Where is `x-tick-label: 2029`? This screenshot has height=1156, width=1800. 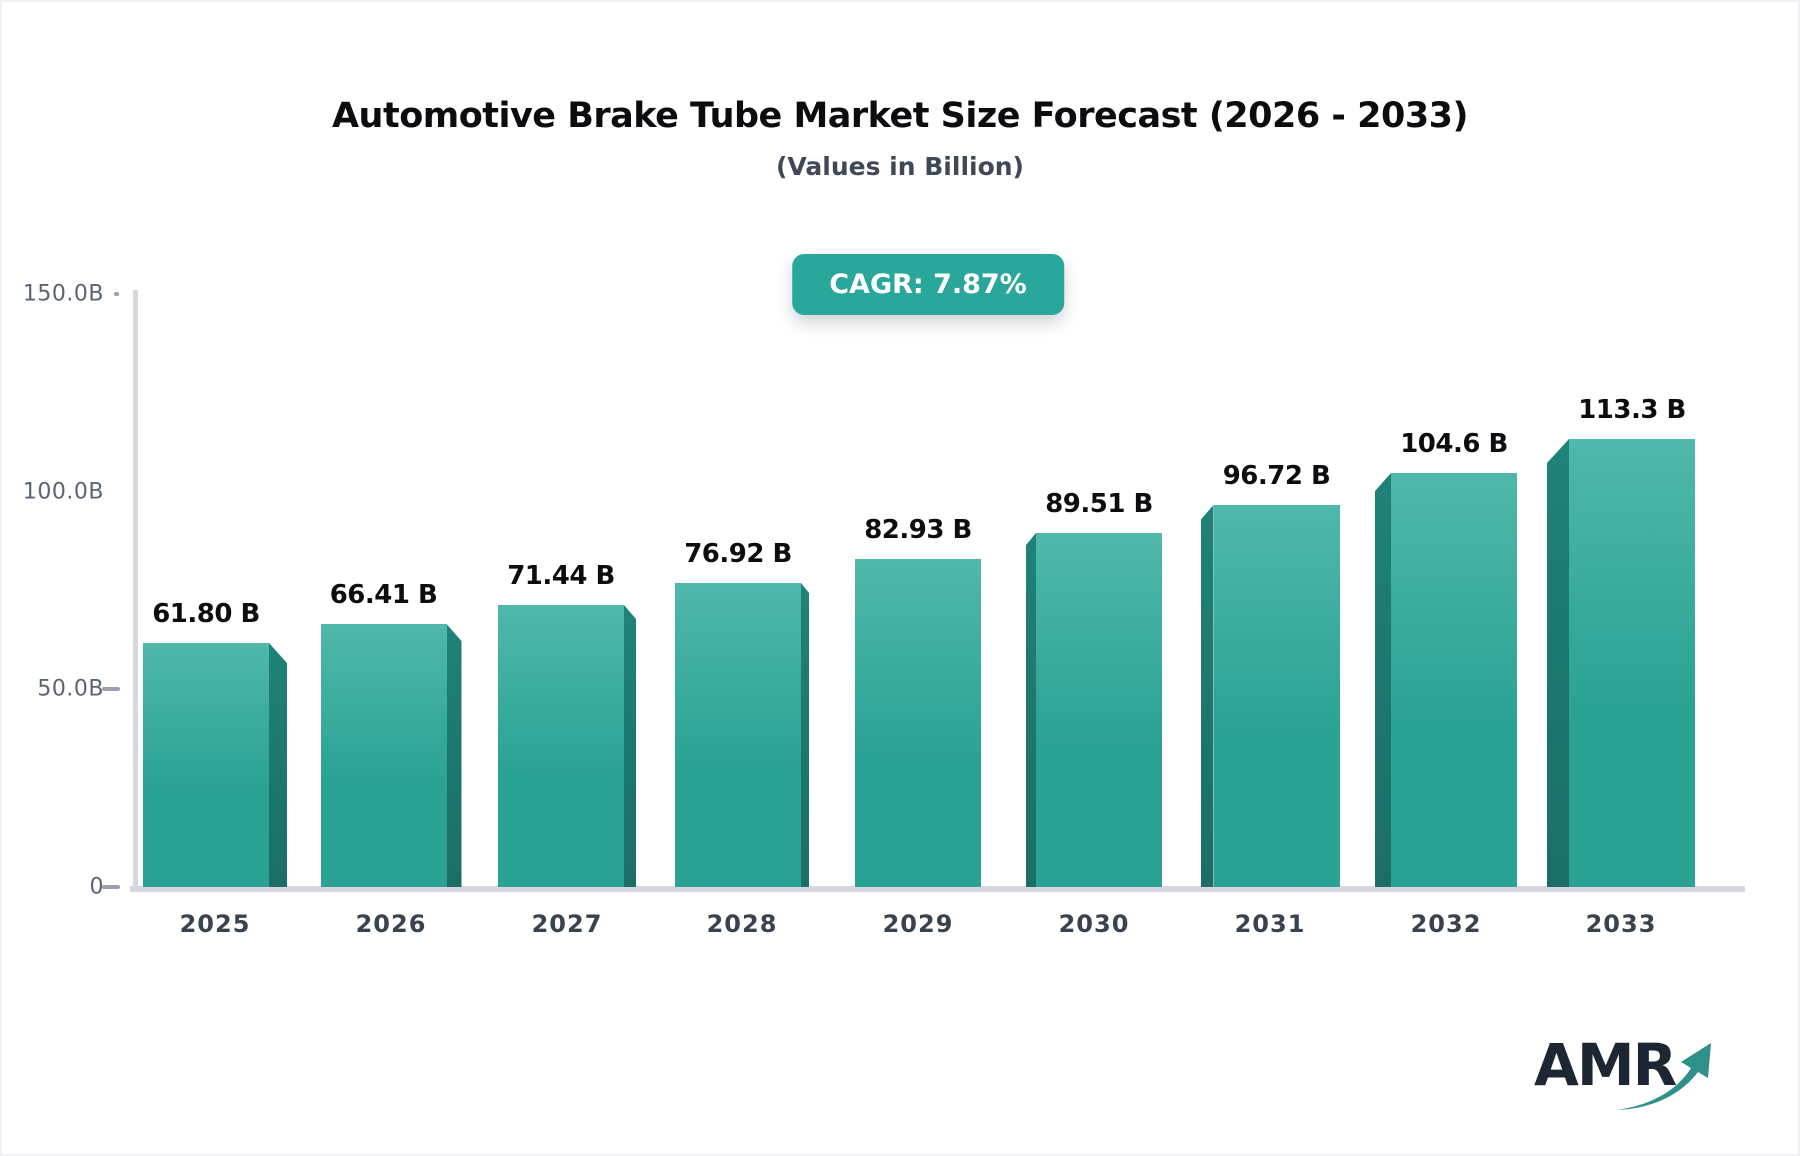
x-tick-label: 2029 is located at coordinates (918, 924).